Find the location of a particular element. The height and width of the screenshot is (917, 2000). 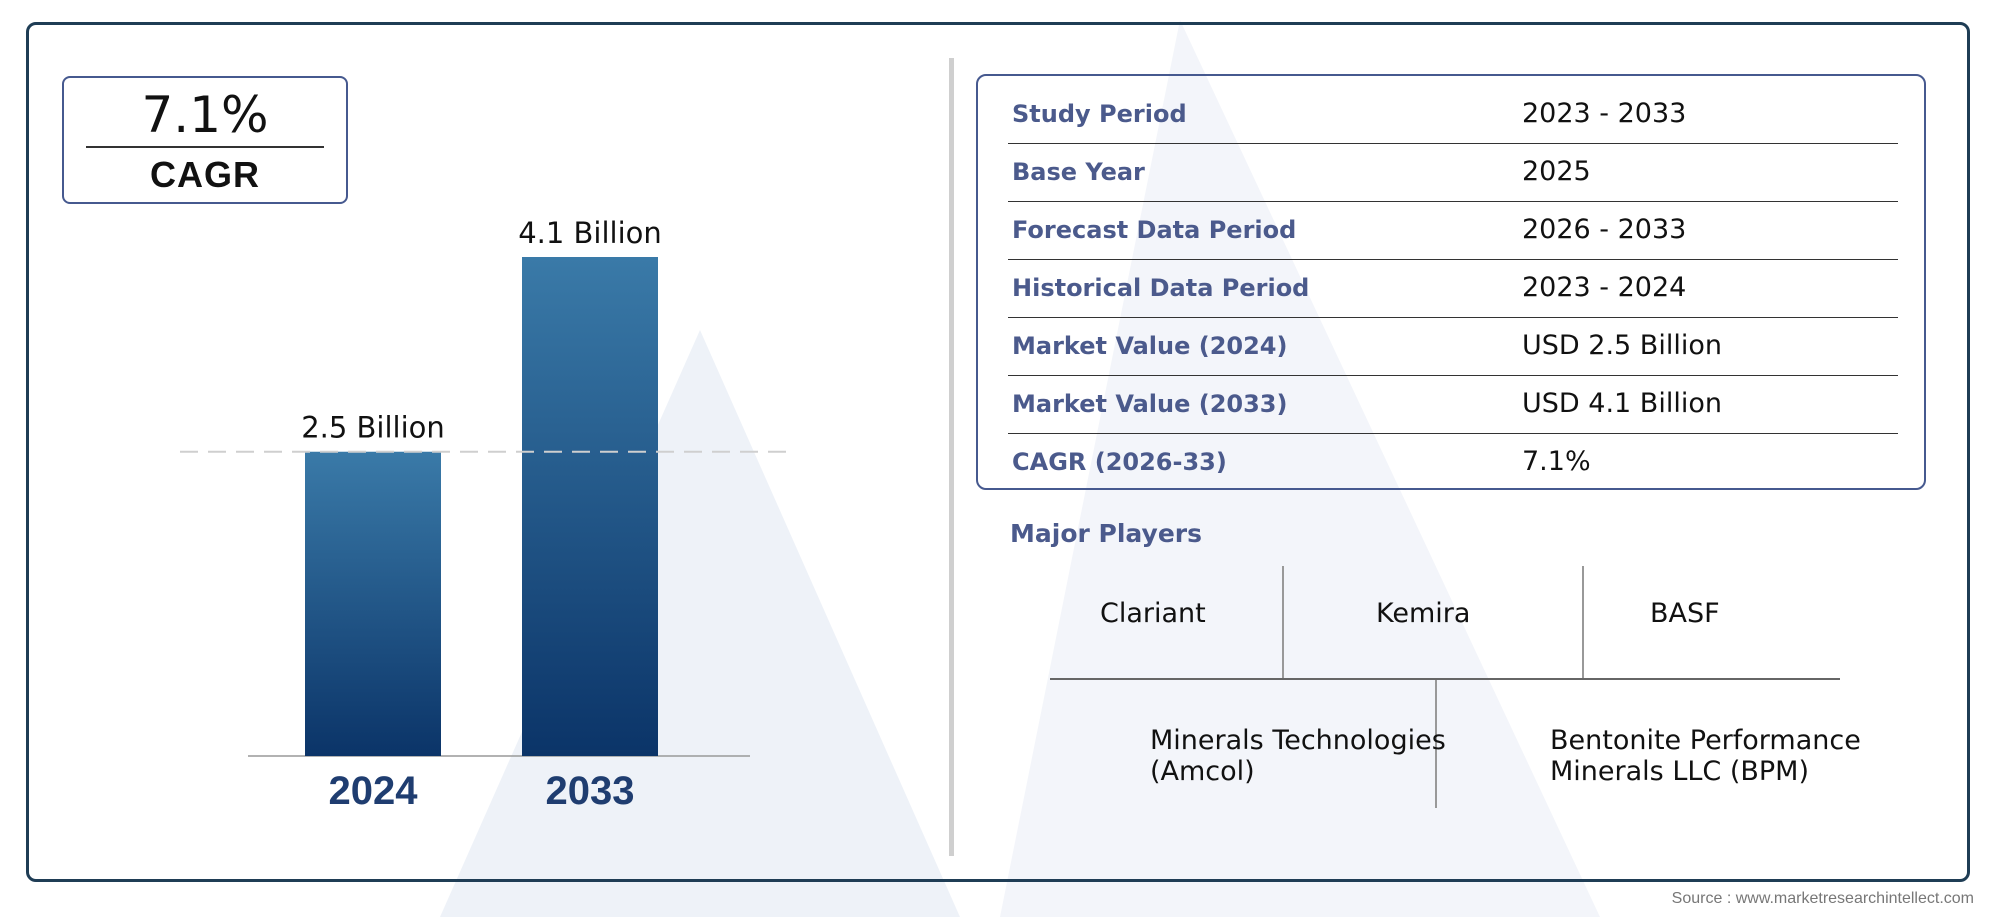

table-row-value: 7.1% is located at coordinates (1556, 461).